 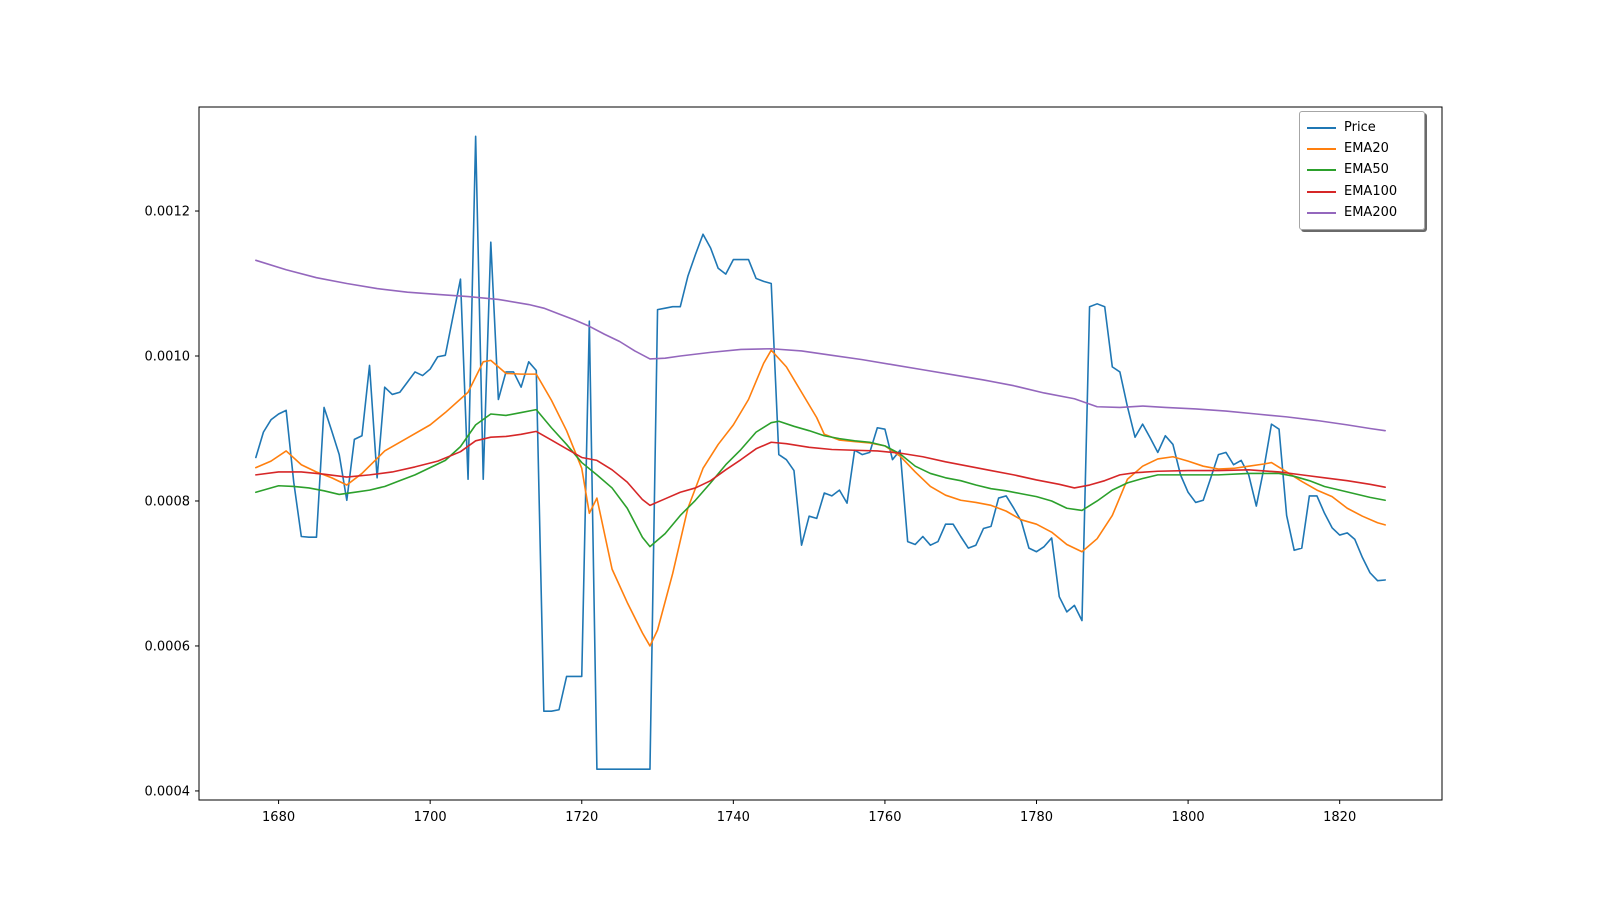 What do you see at coordinates (1339, 817) in the screenshot?
I see `x-tick-label: 1820` at bounding box center [1339, 817].